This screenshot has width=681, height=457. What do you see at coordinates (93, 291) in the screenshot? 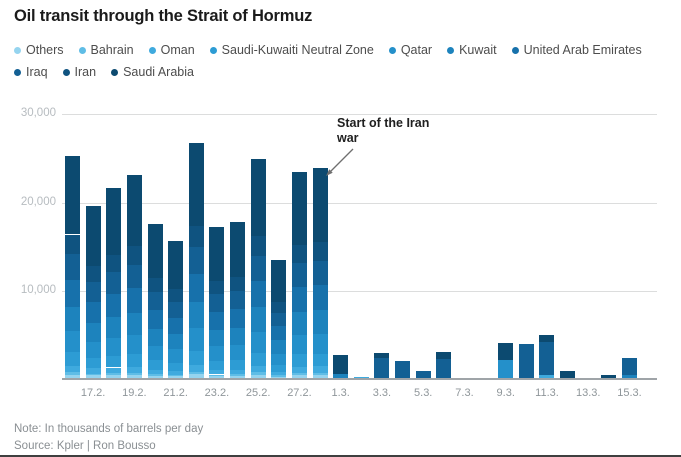
I see `bar-segment-iraq-17-2-` at bounding box center [93, 291].